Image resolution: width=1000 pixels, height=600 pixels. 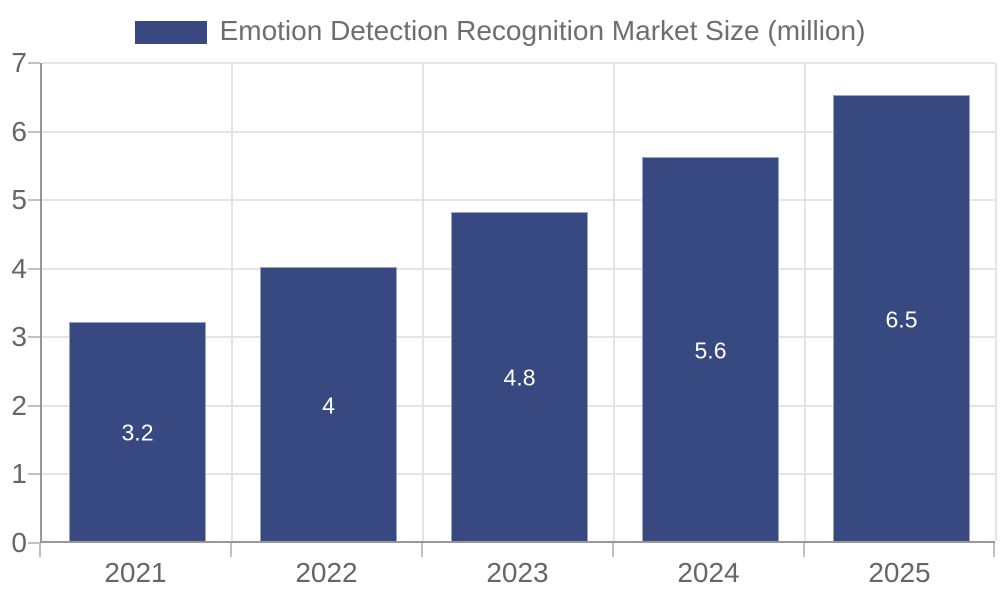 What do you see at coordinates (899, 572) in the screenshot?
I see `x-tick-label: 2025` at bounding box center [899, 572].